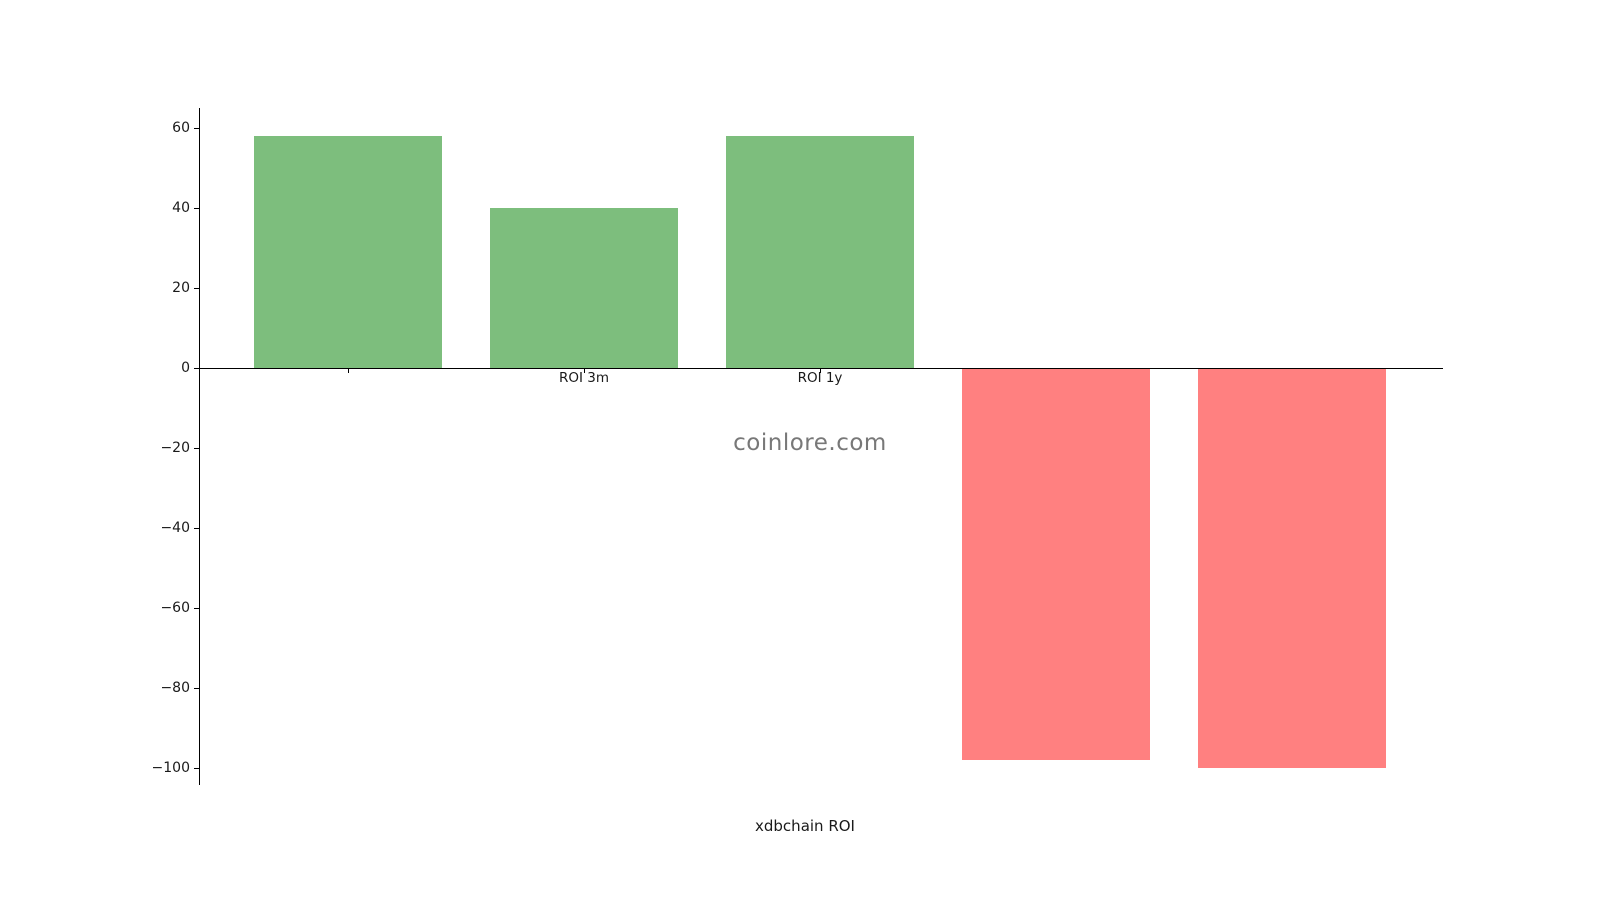  Describe the element at coordinates (181, 208) in the screenshot. I see `y-tick-label: 40` at that location.